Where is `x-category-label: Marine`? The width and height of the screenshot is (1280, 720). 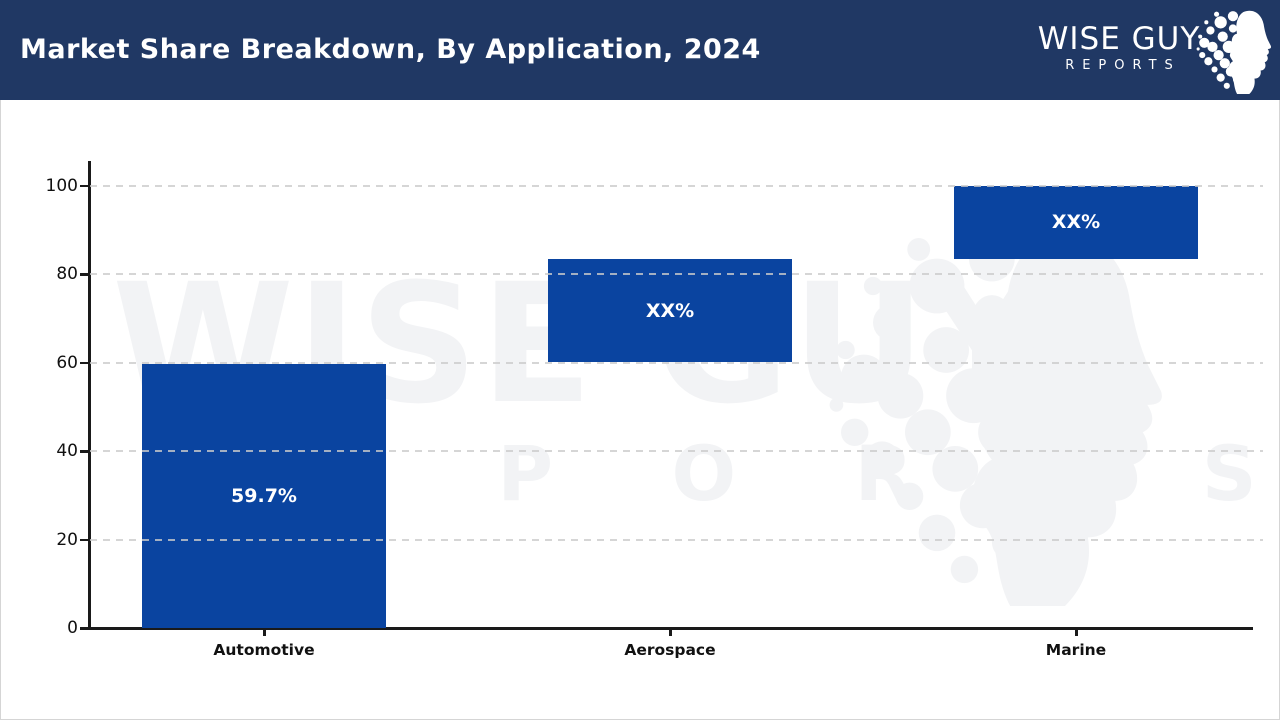 x-category-label: Marine is located at coordinates (1076, 650).